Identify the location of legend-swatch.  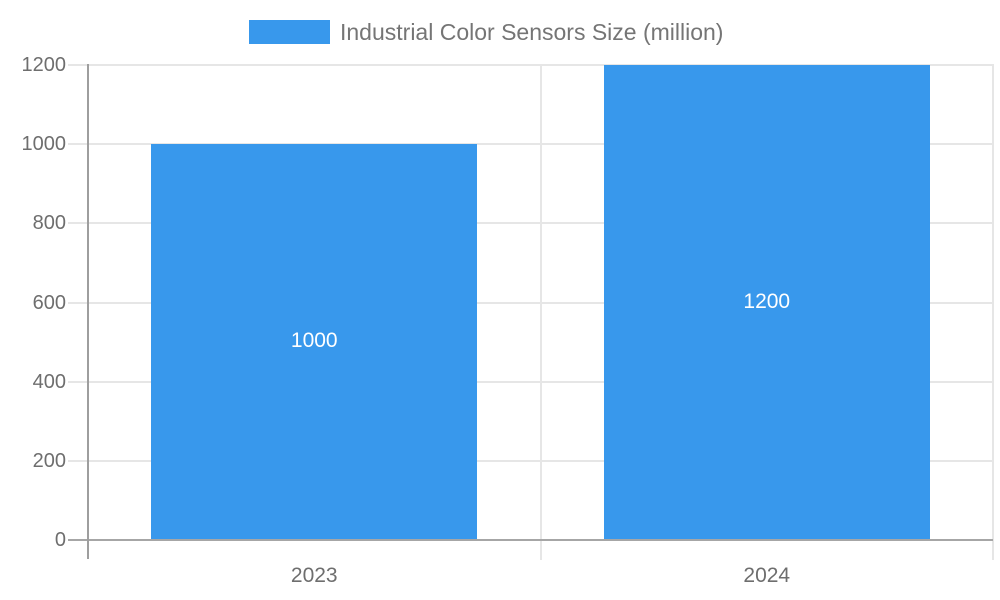
(289, 32).